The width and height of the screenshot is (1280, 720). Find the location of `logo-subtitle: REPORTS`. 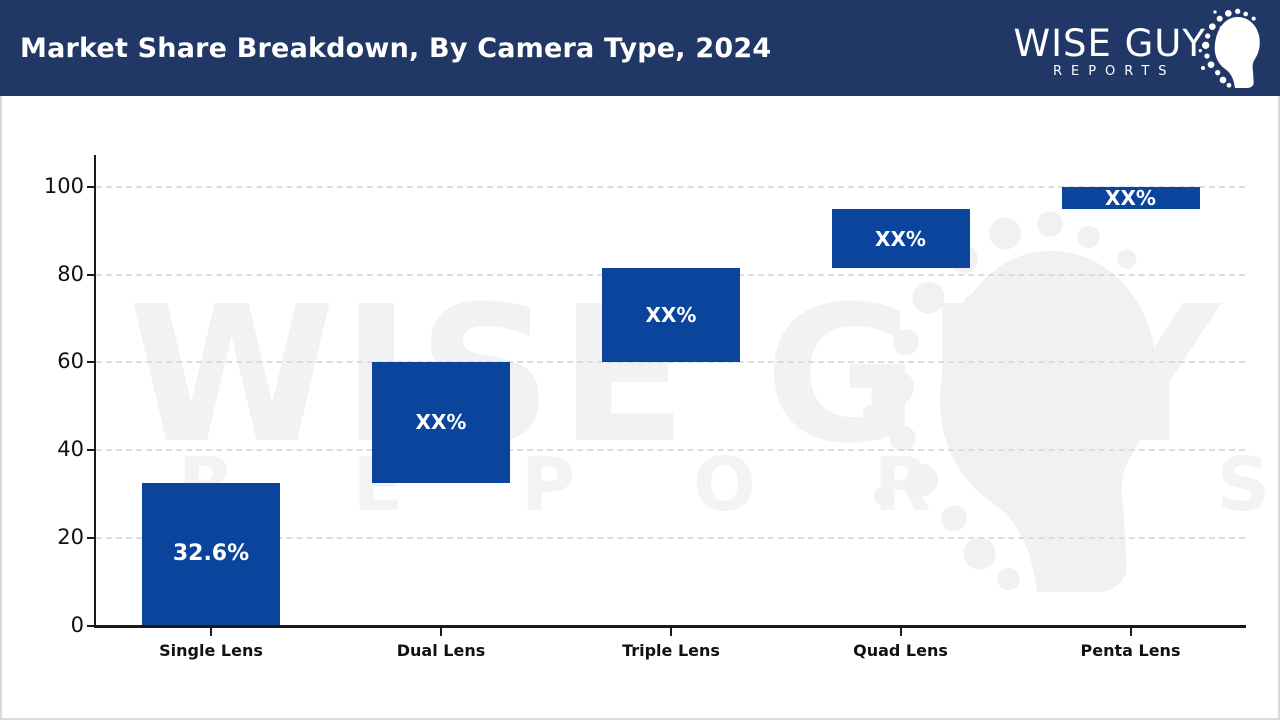

logo-subtitle: REPORTS is located at coordinates (1114, 71).